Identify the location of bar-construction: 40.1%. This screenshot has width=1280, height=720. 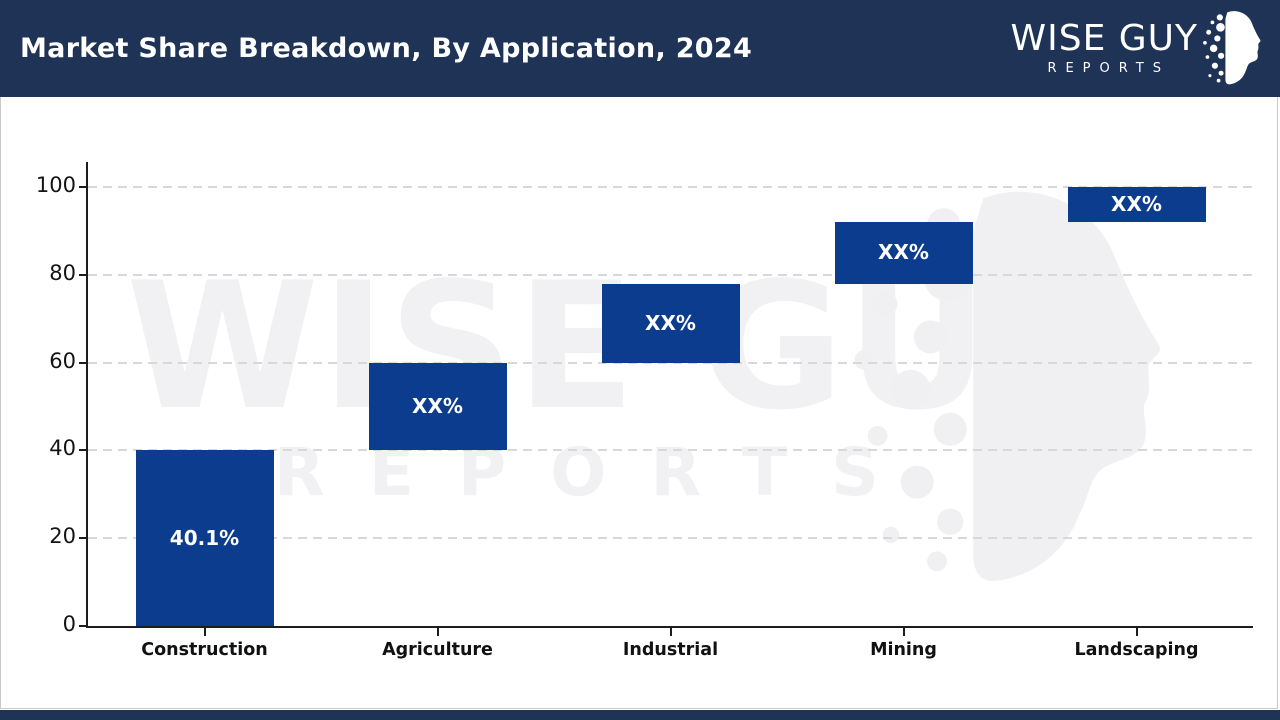
(204, 537).